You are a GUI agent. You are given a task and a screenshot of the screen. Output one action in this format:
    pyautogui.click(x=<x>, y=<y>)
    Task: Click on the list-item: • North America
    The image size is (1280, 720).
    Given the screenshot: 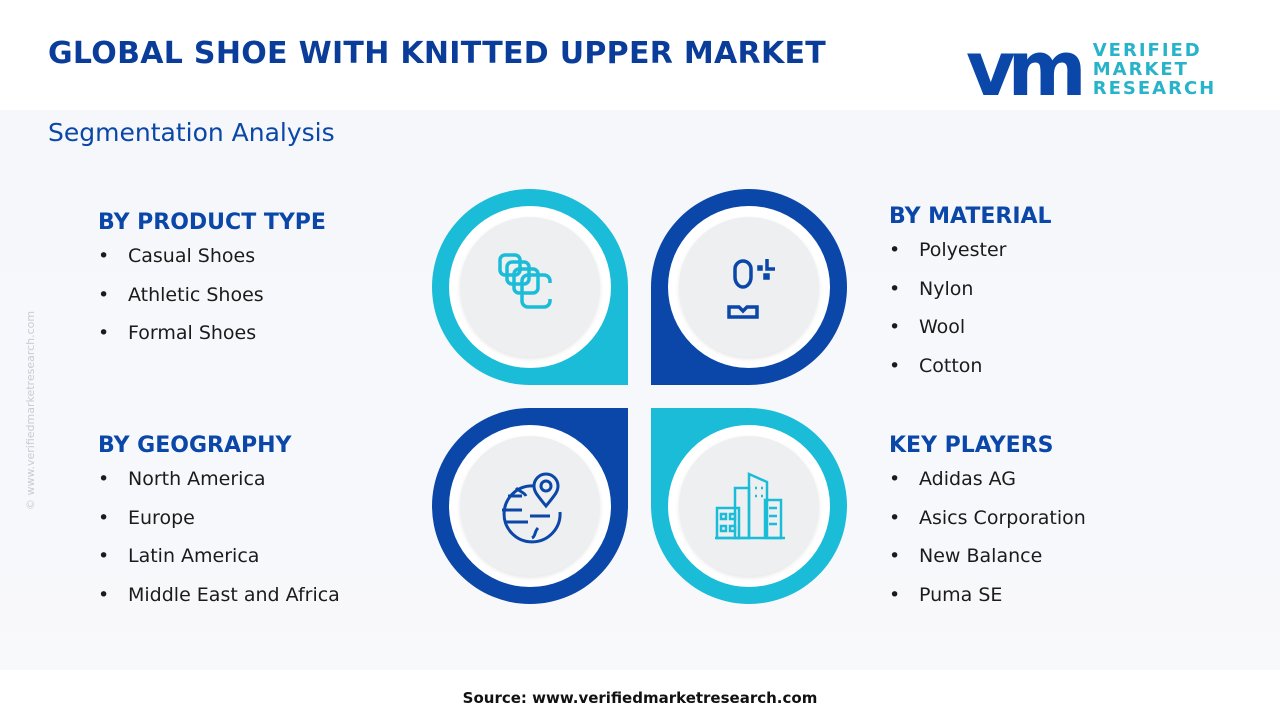 What is the action you would take?
    pyautogui.click(x=182, y=479)
    